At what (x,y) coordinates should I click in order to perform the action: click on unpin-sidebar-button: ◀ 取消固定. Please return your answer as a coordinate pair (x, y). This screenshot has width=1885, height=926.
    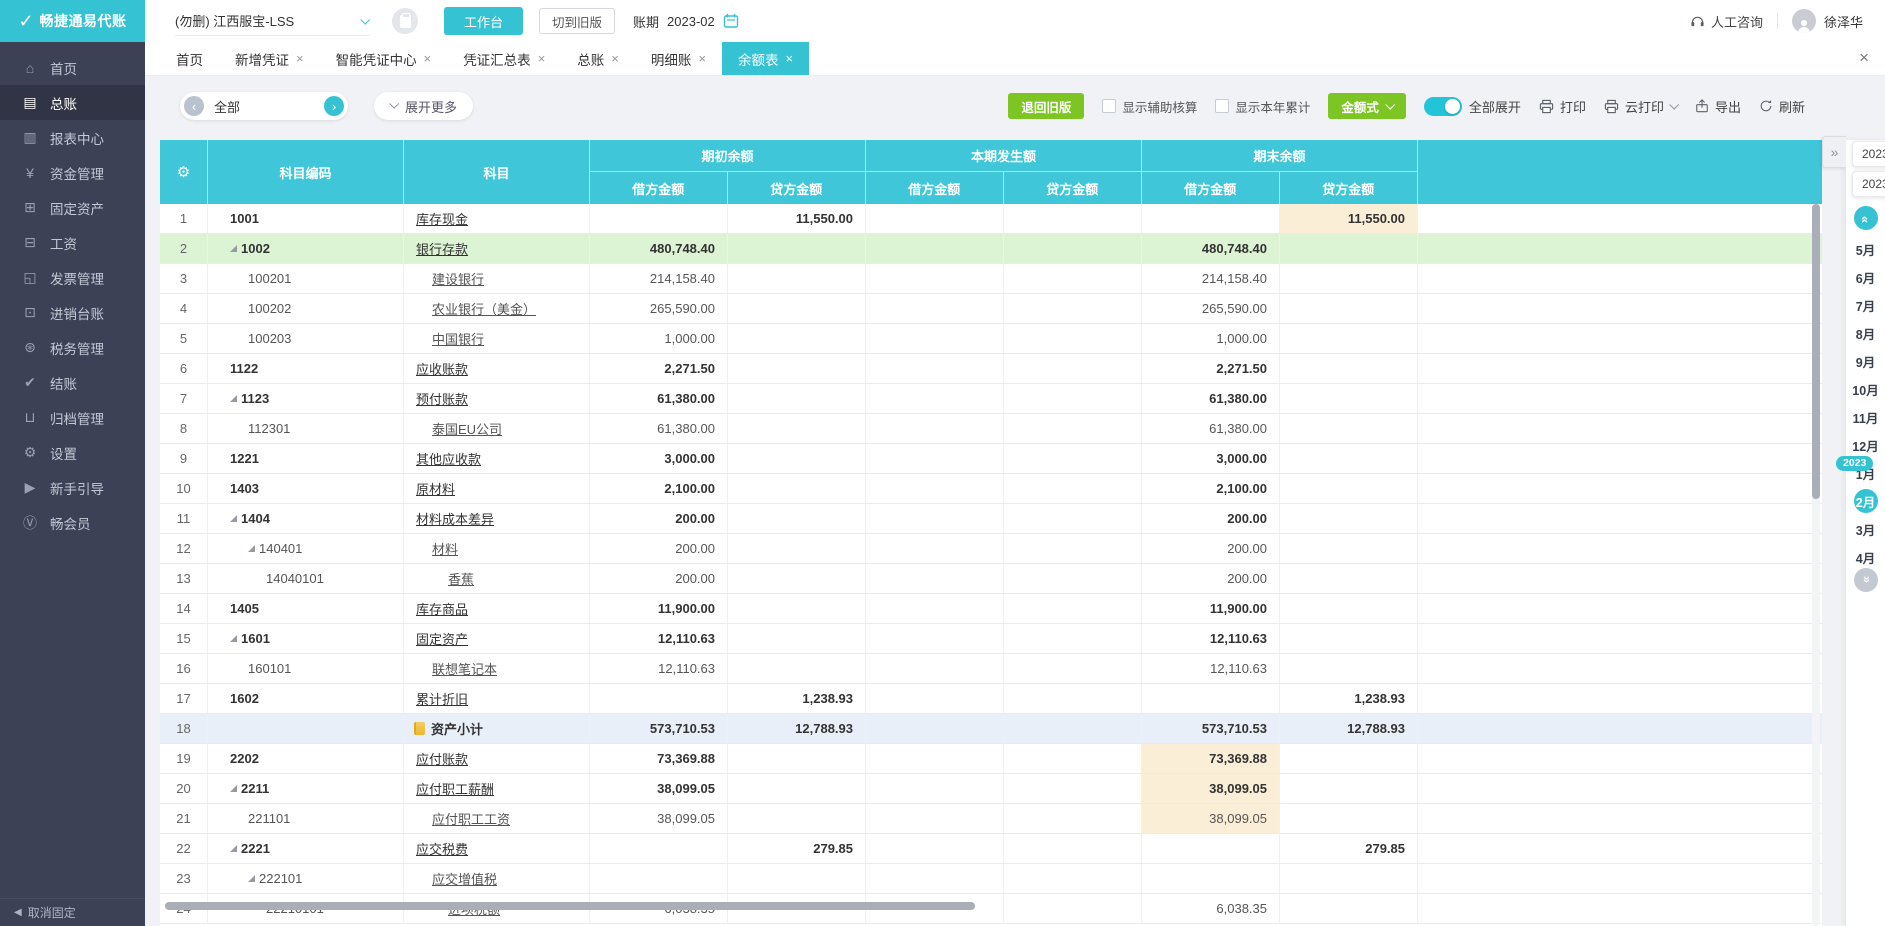
    Looking at the image, I should click on (72, 912).